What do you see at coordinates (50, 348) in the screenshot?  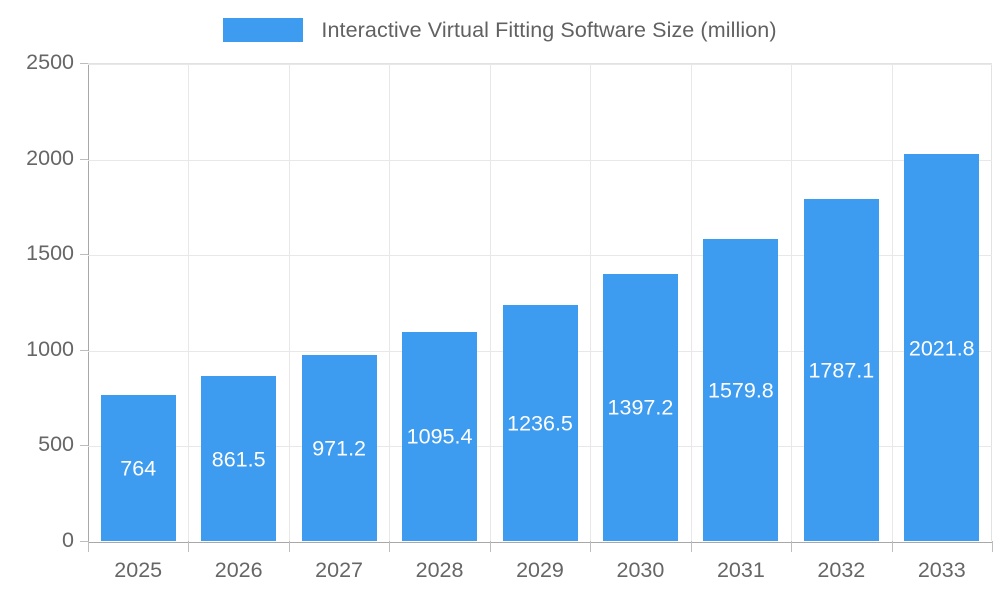 I see `y-axis-tick-label: 1000` at bounding box center [50, 348].